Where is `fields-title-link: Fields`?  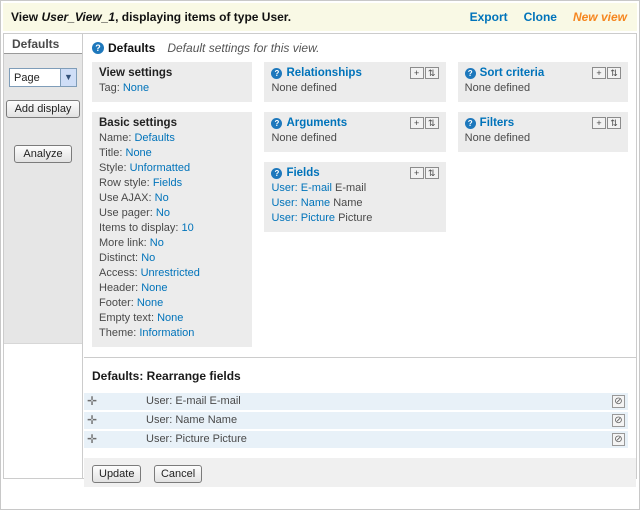 fields-title-link: Fields is located at coordinates (303, 173).